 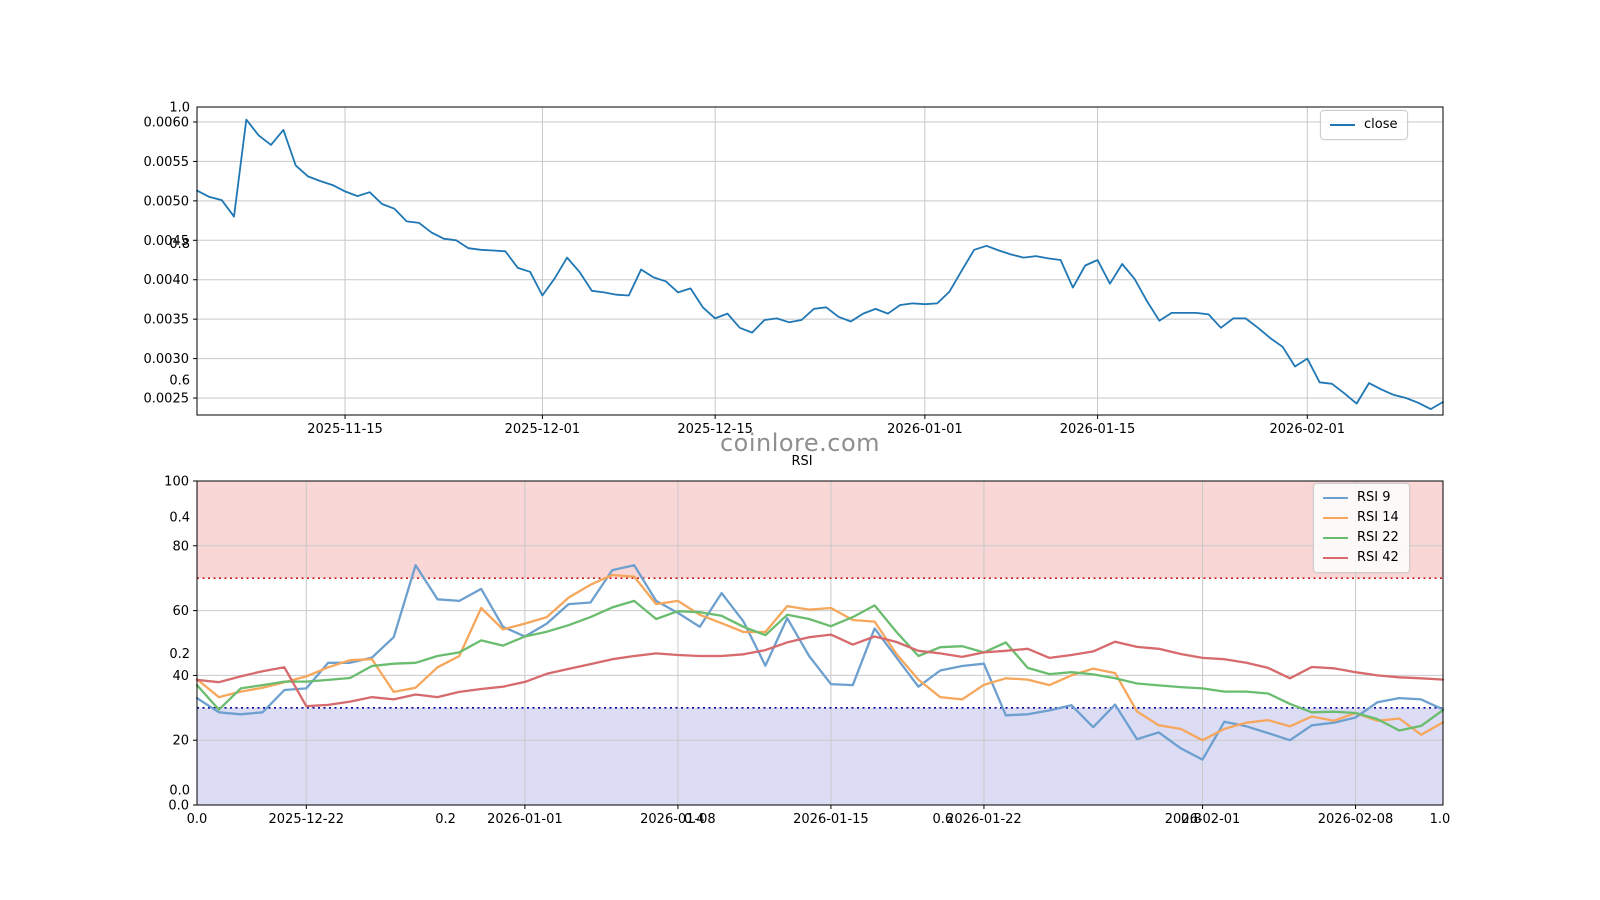 What do you see at coordinates (543, 429) in the screenshot?
I see `svg-text: 2025-12-01` at bounding box center [543, 429].